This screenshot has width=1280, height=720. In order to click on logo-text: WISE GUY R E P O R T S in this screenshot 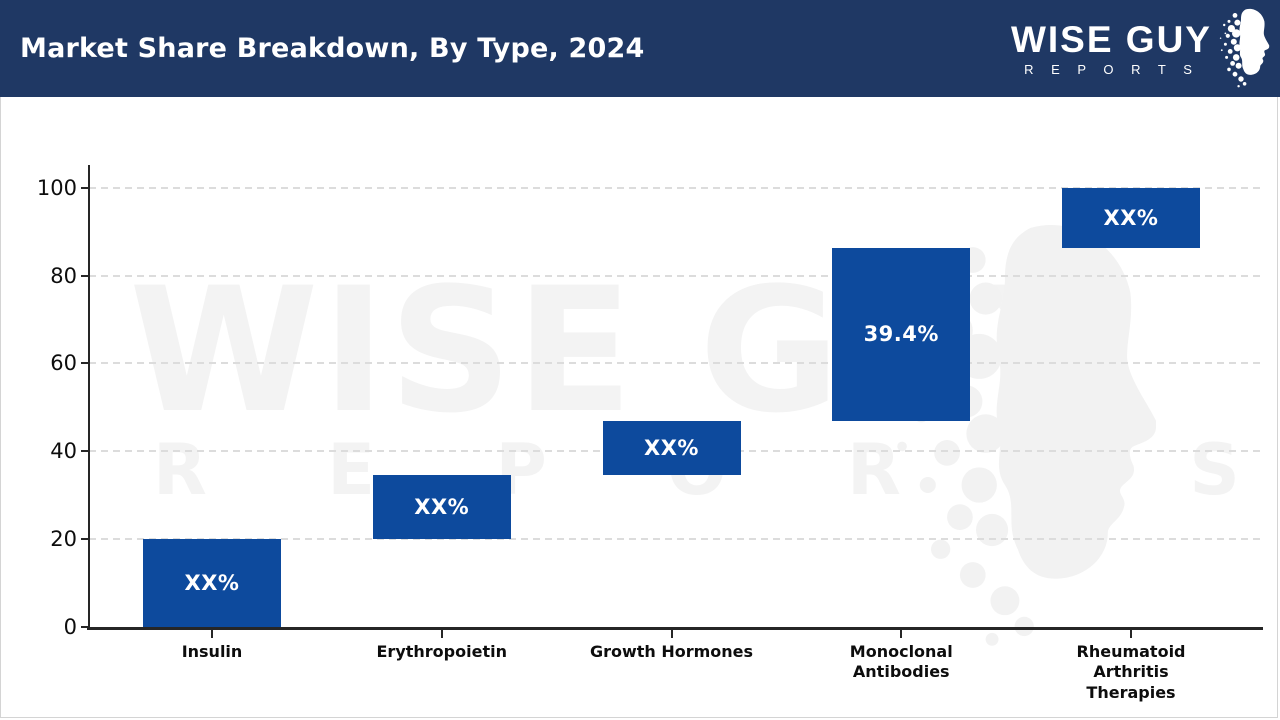, I will do `click(1111, 49)`.